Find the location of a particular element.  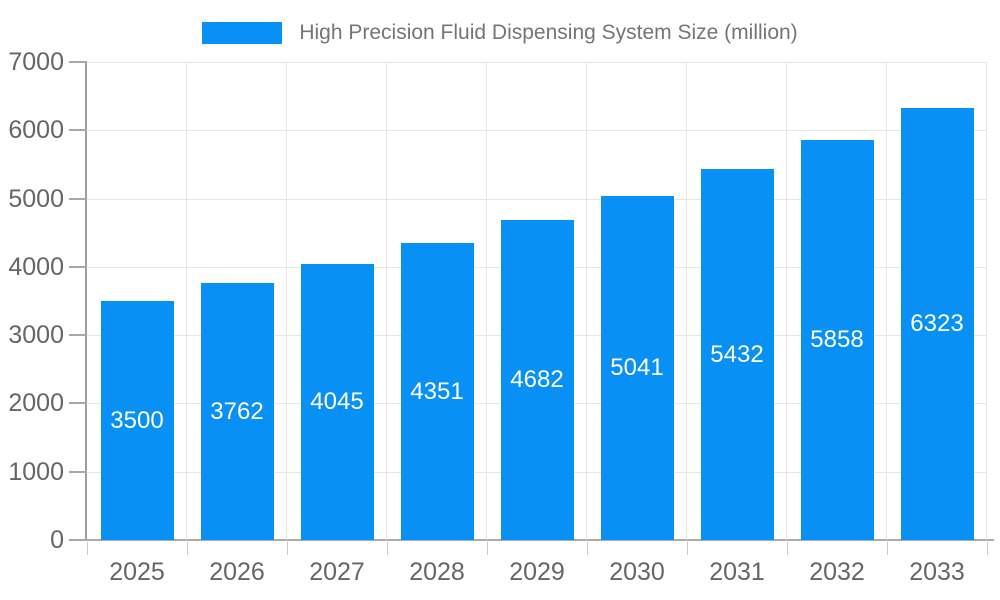

bar: 5858 is located at coordinates (837, 340).